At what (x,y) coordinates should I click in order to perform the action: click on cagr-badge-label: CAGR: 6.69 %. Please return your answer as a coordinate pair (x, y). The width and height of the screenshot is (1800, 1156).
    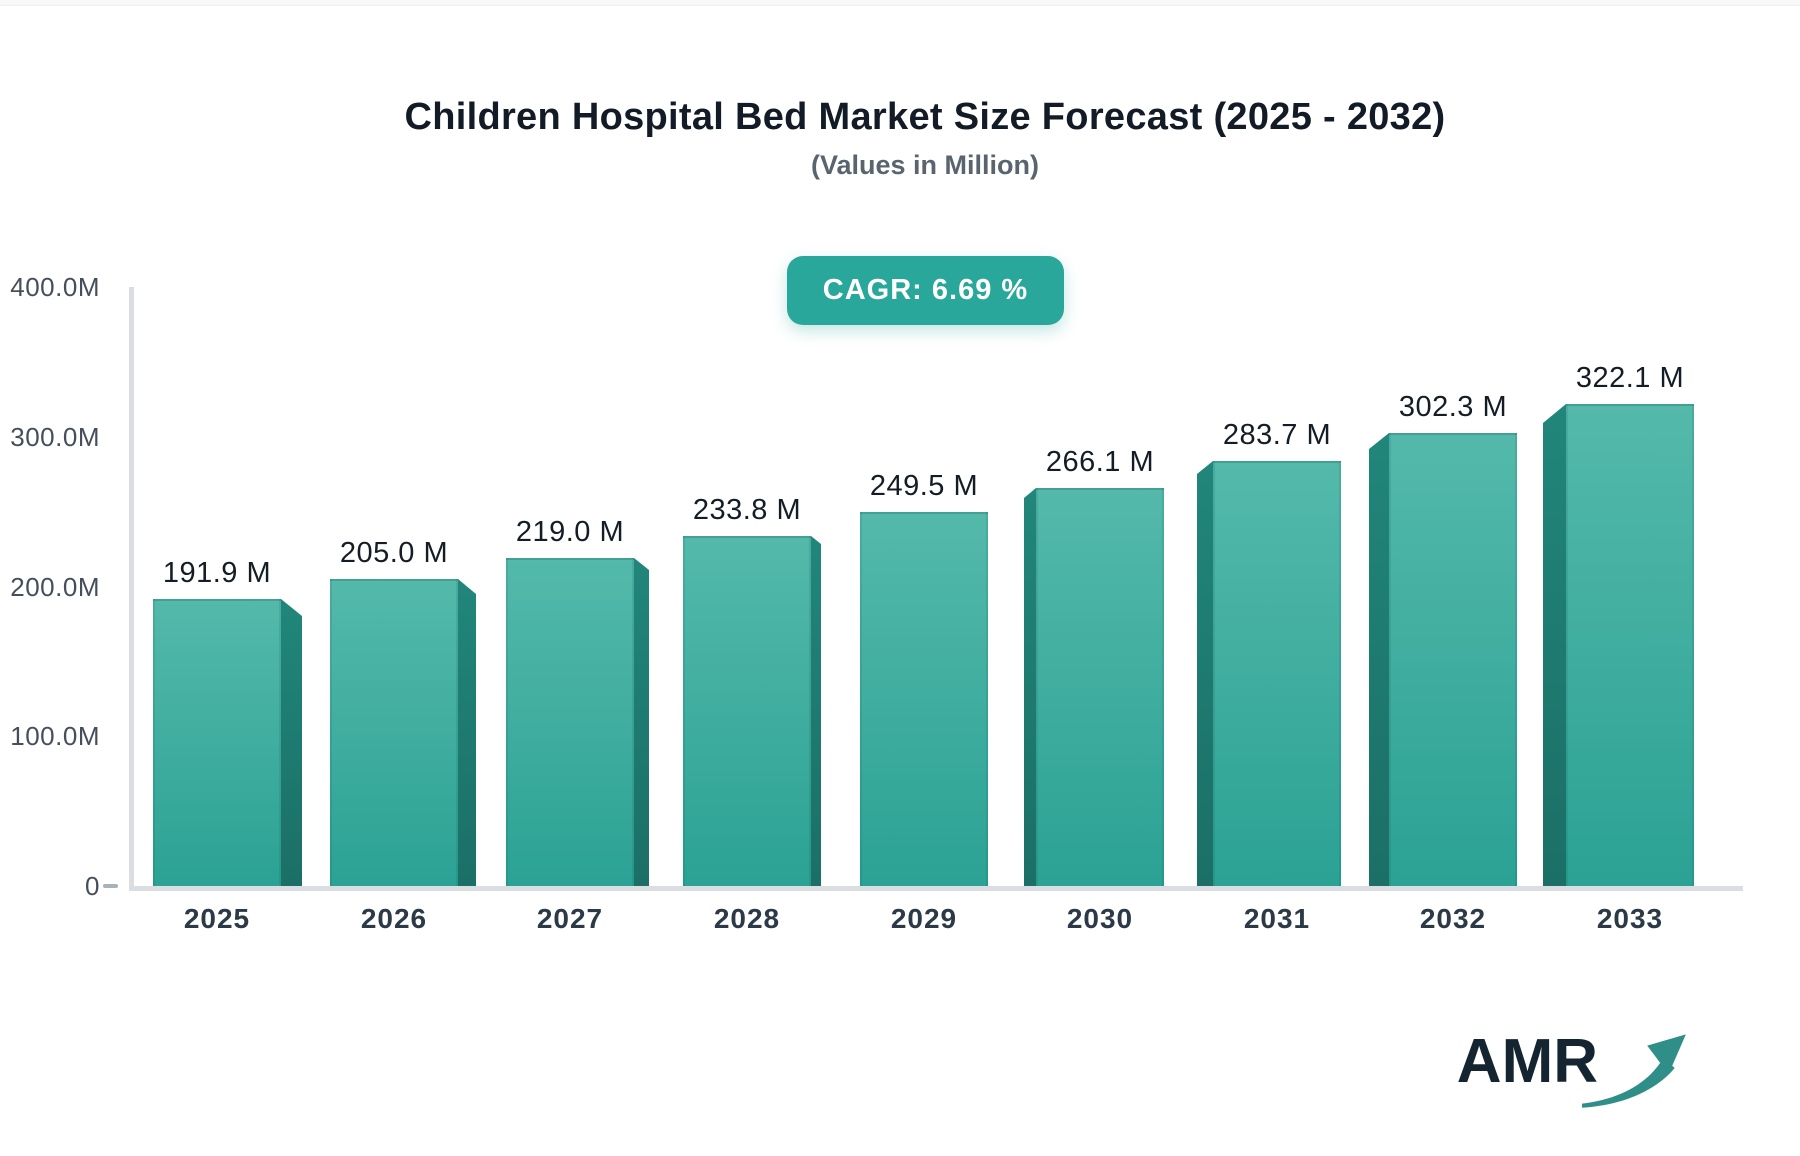
    Looking at the image, I should click on (925, 290).